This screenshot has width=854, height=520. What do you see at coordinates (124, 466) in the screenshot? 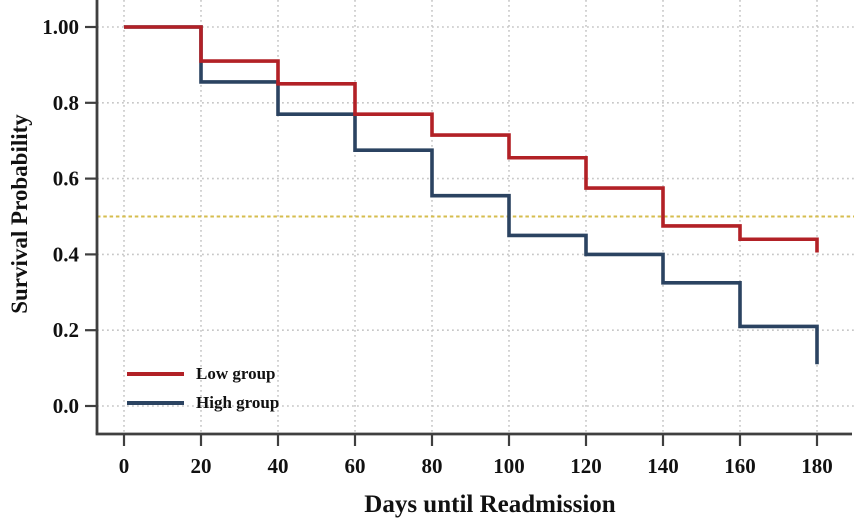
I see `x-tick-label-0: 0` at bounding box center [124, 466].